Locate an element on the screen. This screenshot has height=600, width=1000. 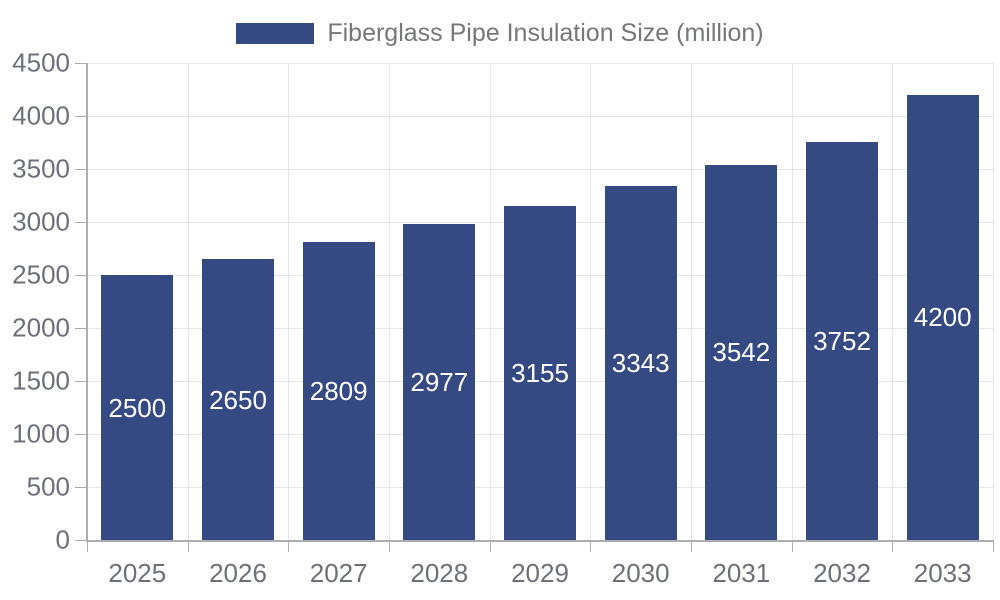
bar-value-label: 2809 is located at coordinates (338, 391).